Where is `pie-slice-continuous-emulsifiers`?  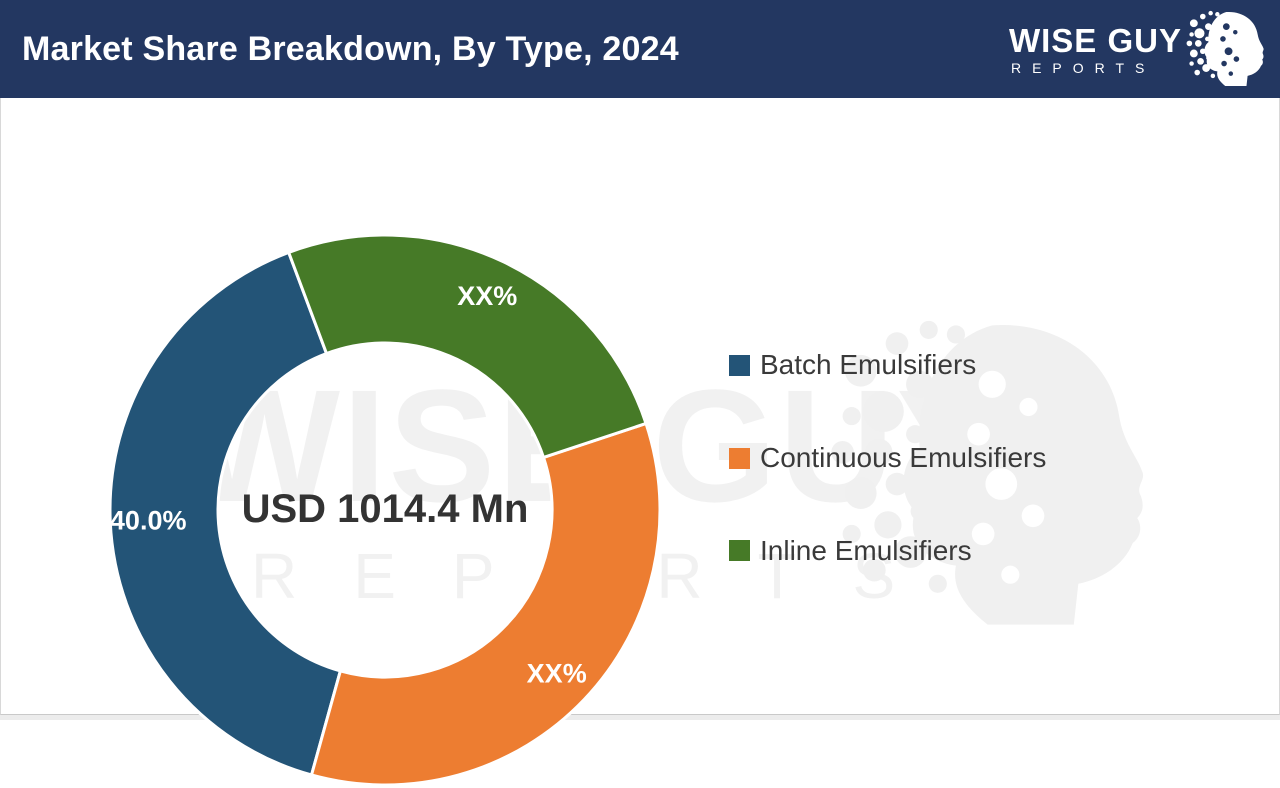
pie-slice-continuous-emulsifiers is located at coordinates (486, 604).